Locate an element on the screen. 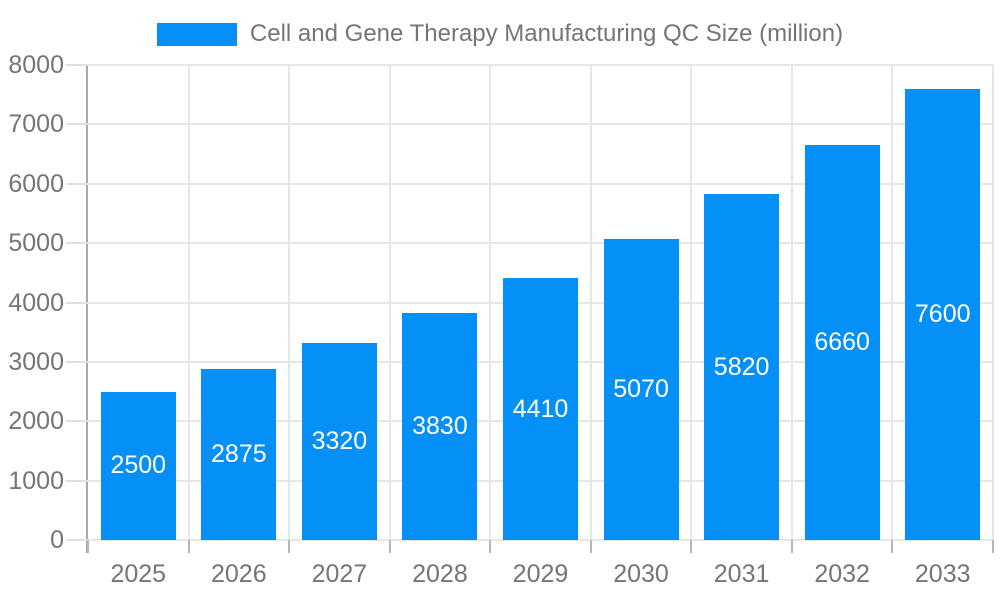 This screenshot has width=1000, height=600. x-tick-label: 2028 is located at coordinates (440, 574).